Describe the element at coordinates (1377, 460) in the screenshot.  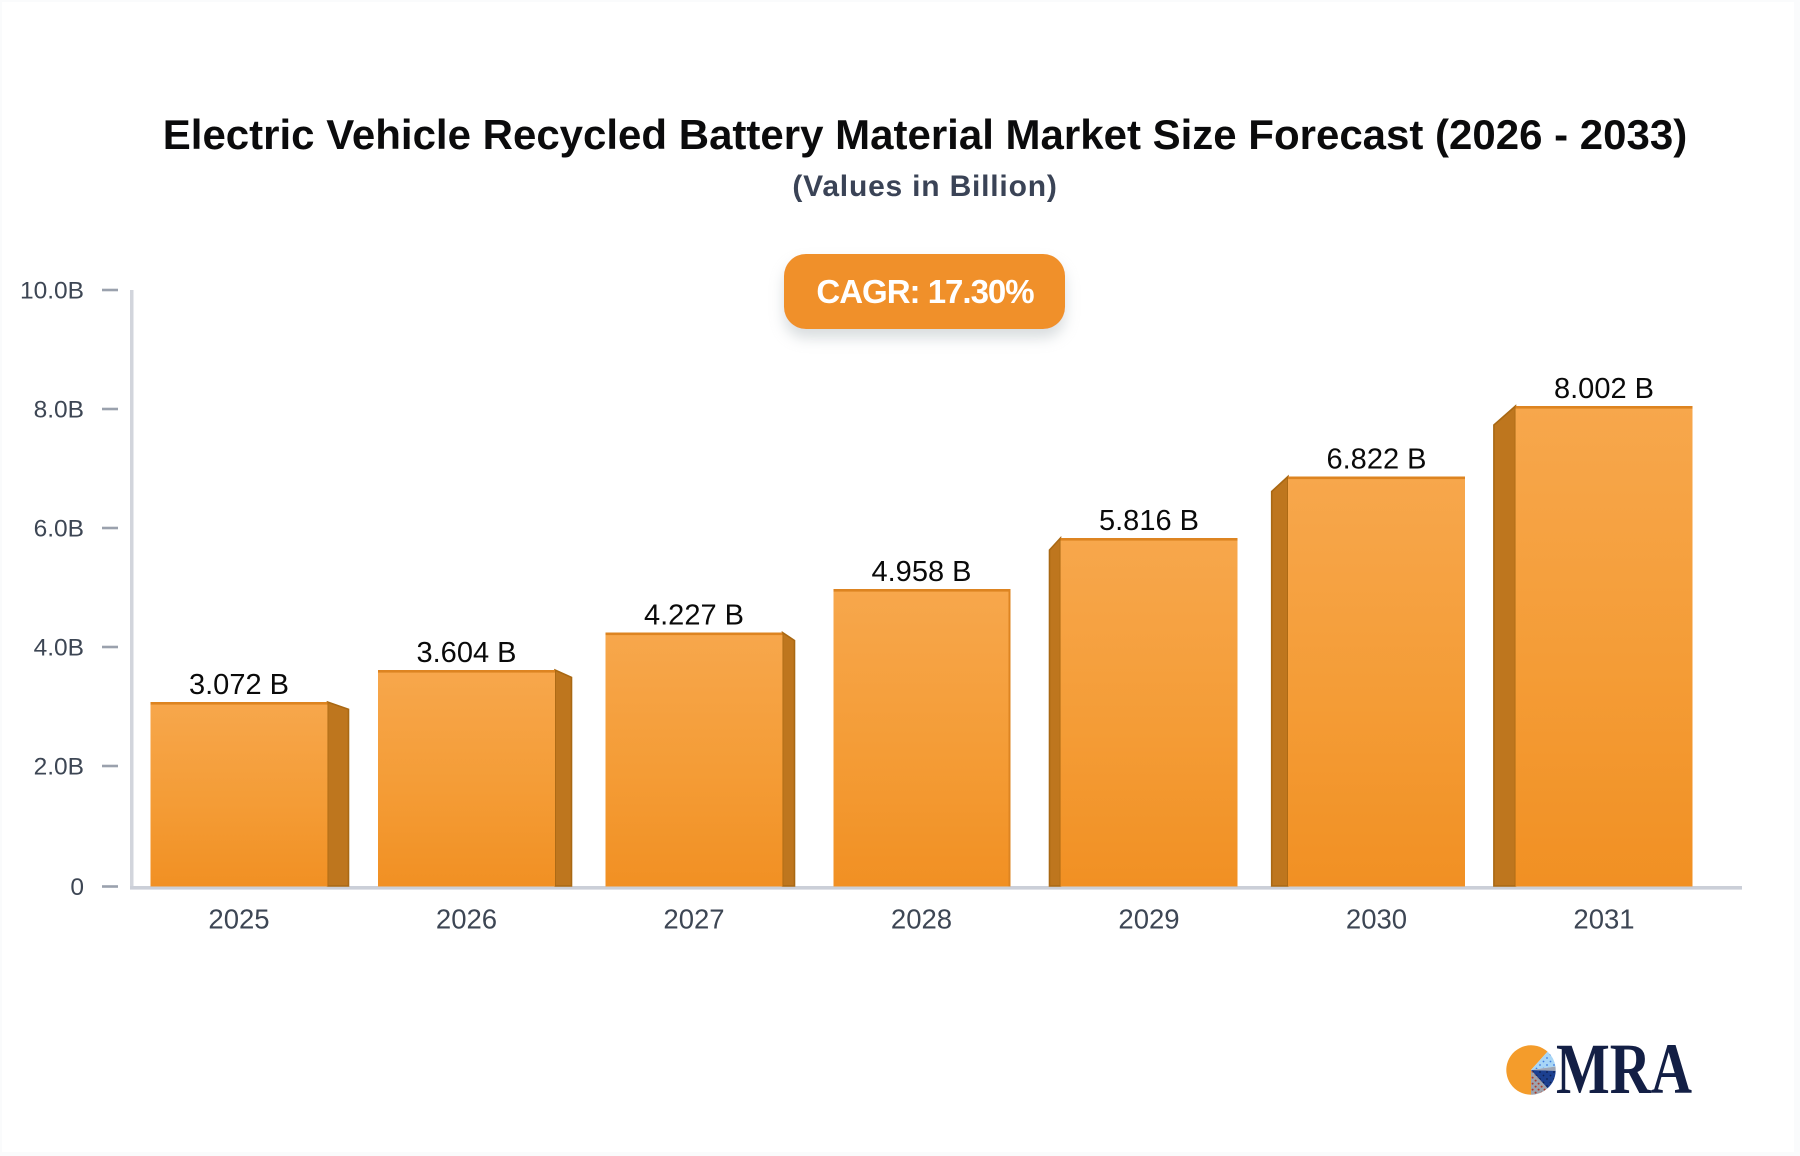
I see `svg-text: 6.822 B` at that location.